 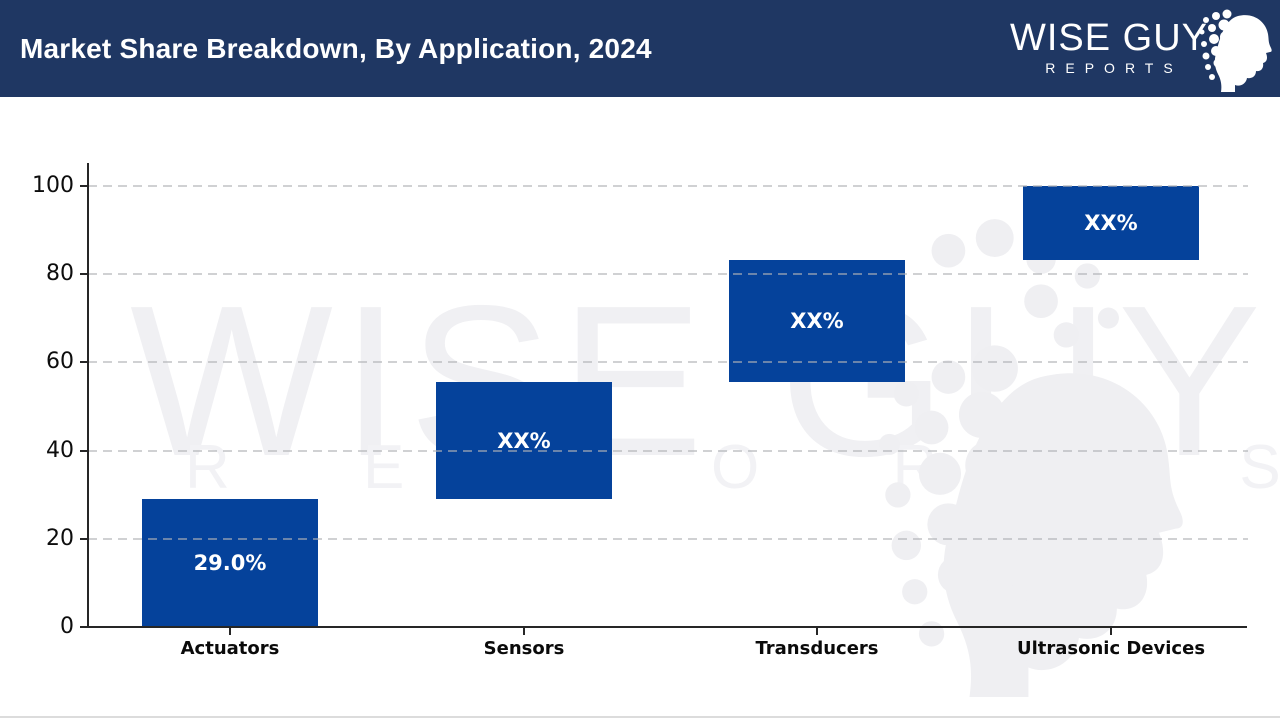 I want to click on x-category-label-actuators: Actuators, so click(x=230, y=648).